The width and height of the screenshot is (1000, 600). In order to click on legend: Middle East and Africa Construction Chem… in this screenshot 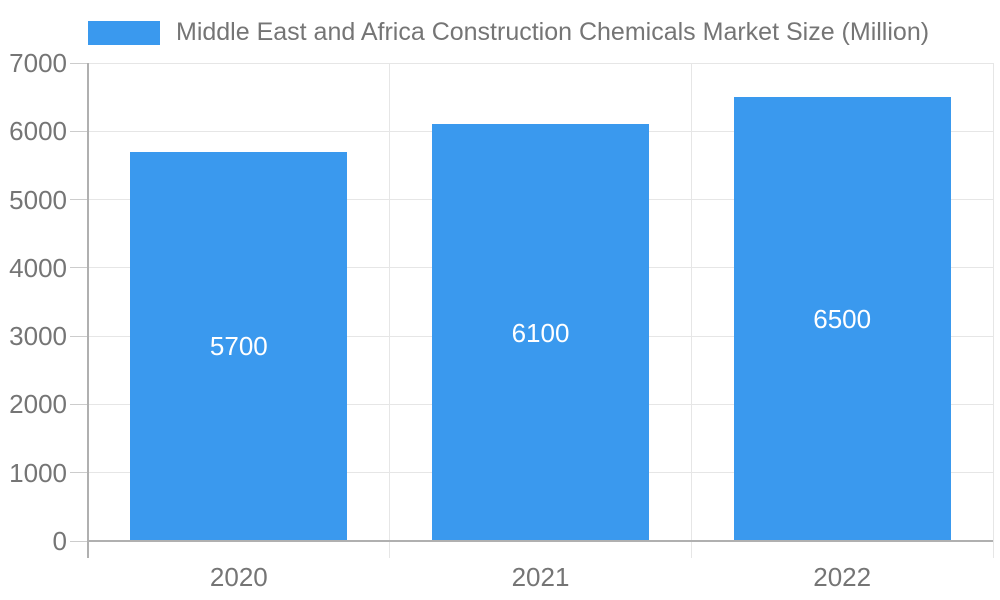, I will do `click(508, 32)`.